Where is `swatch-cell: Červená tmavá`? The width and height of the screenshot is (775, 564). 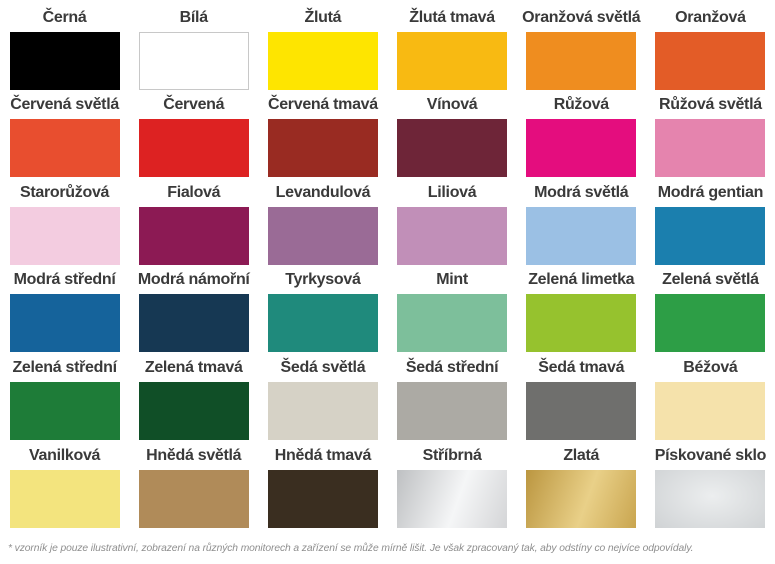
swatch-cell: Červená tmavá is located at coordinates (322, 134).